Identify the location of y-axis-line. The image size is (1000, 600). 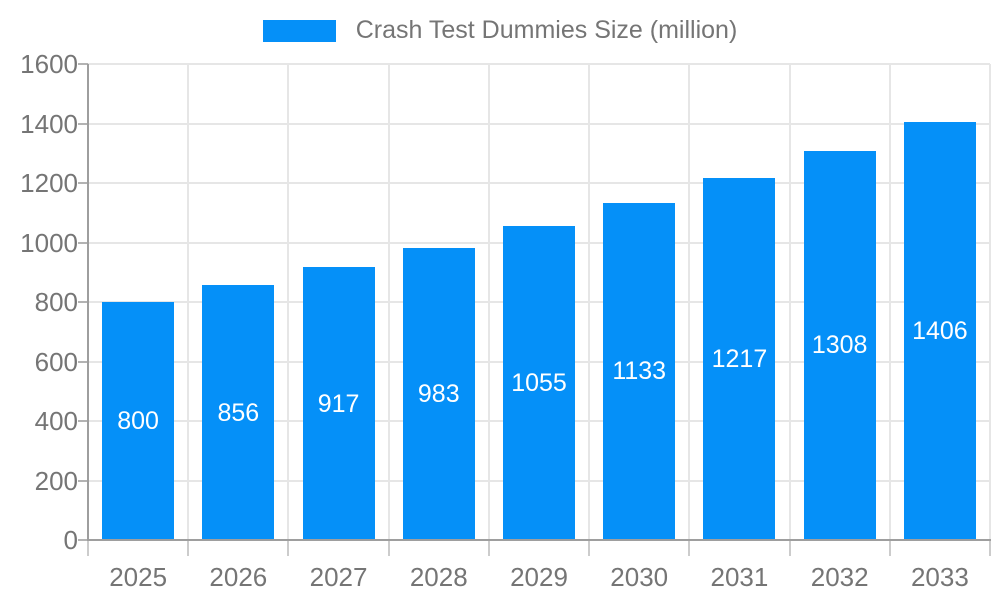
(88, 302).